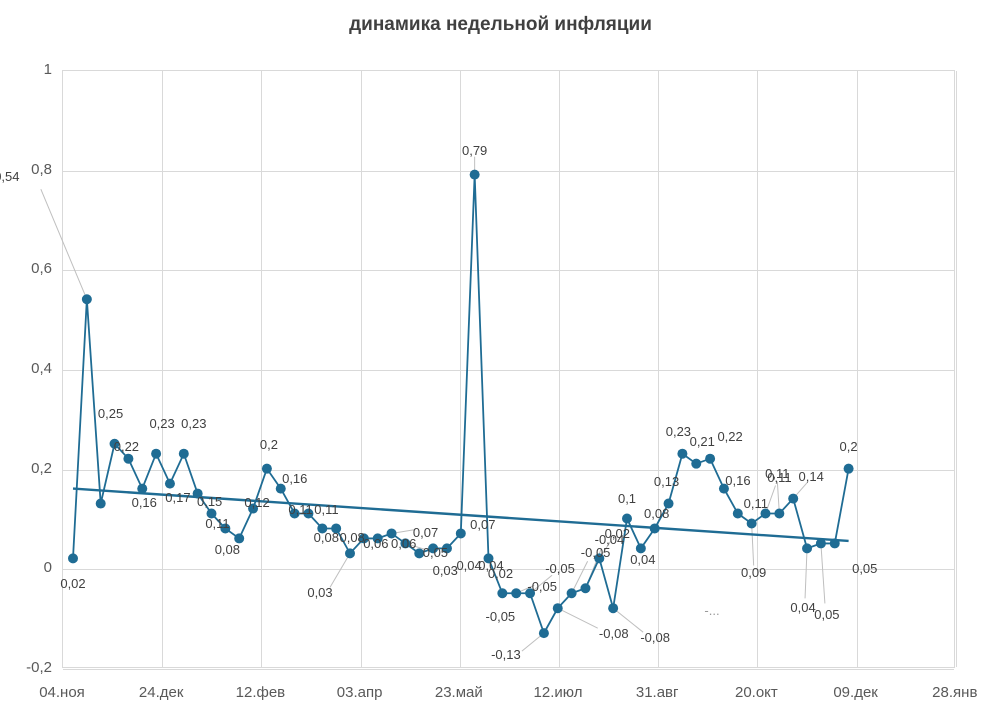 The image size is (1001, 719). Describe the element at coordinates (41, 468) in the screenshot. I see `y-axis-tick-label: 0,2` at that location.